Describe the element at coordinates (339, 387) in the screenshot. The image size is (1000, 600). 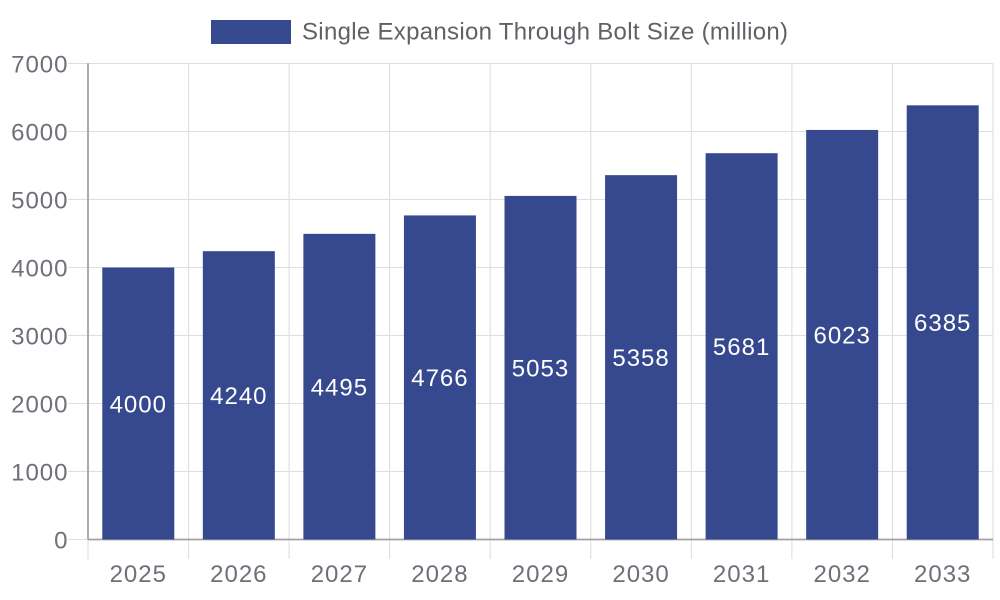
I see `svg-text: 4495` at that location.